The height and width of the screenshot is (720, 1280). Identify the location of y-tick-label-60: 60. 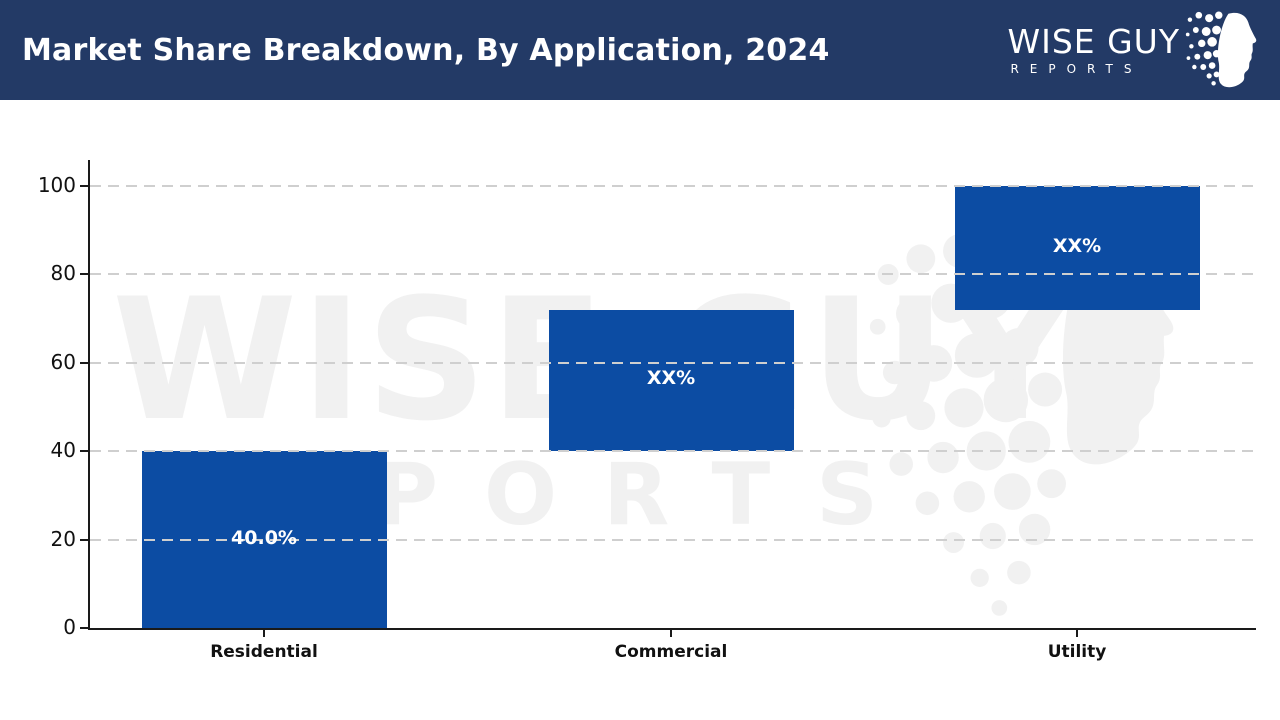
(63, 361).